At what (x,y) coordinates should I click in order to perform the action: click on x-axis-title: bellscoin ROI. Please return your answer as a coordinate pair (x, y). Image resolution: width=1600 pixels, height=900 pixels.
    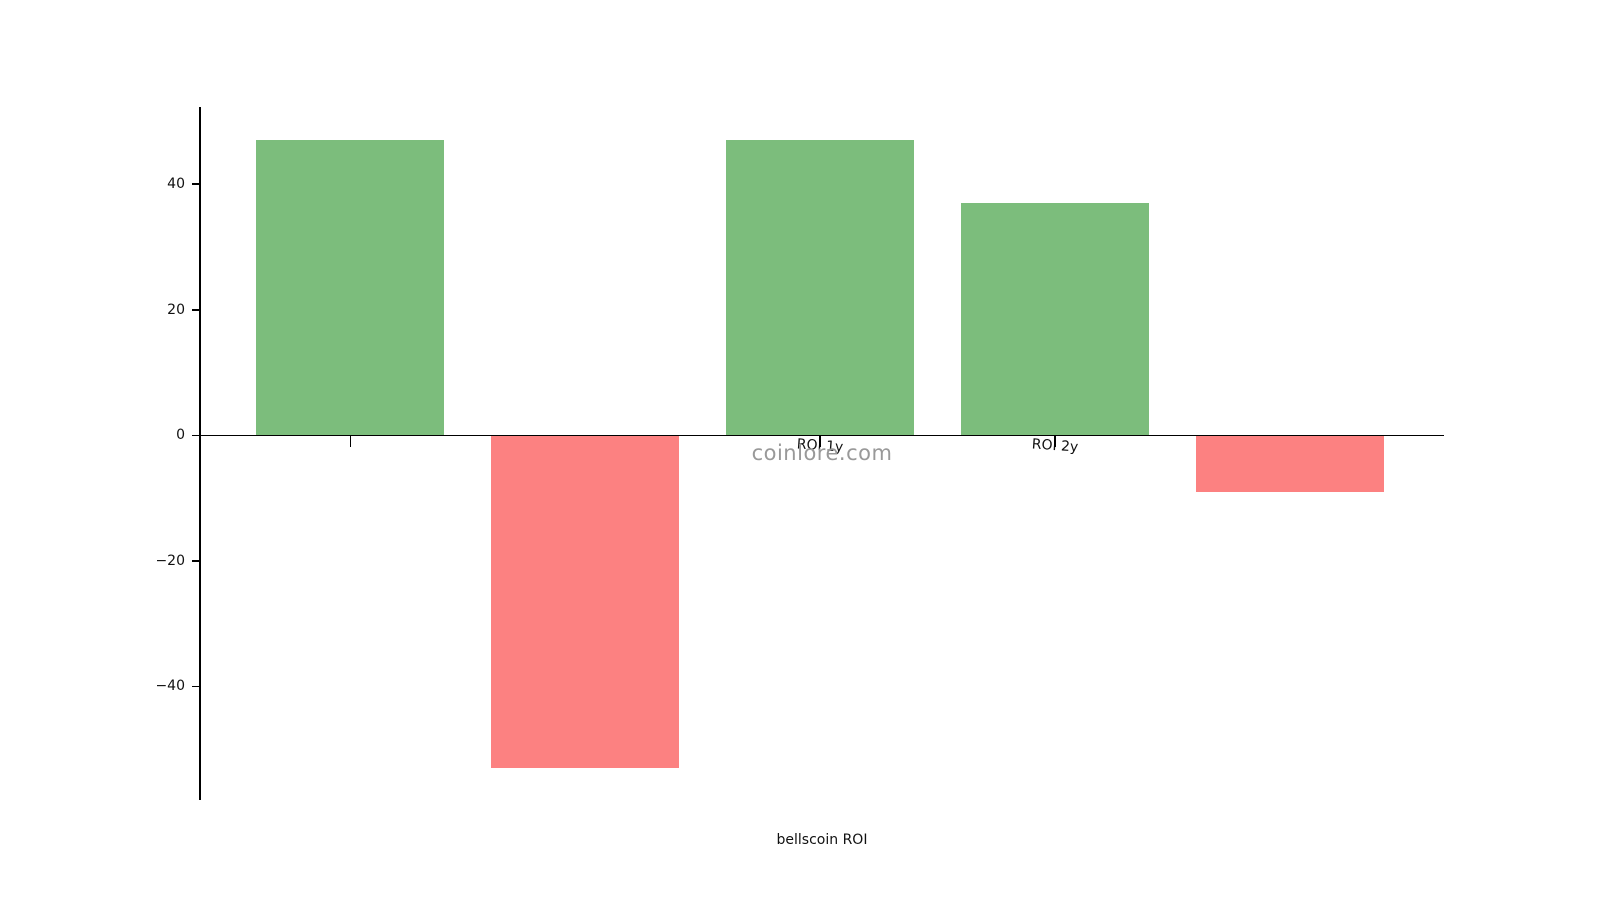
    Looking at the image, I should click on (822, 840).